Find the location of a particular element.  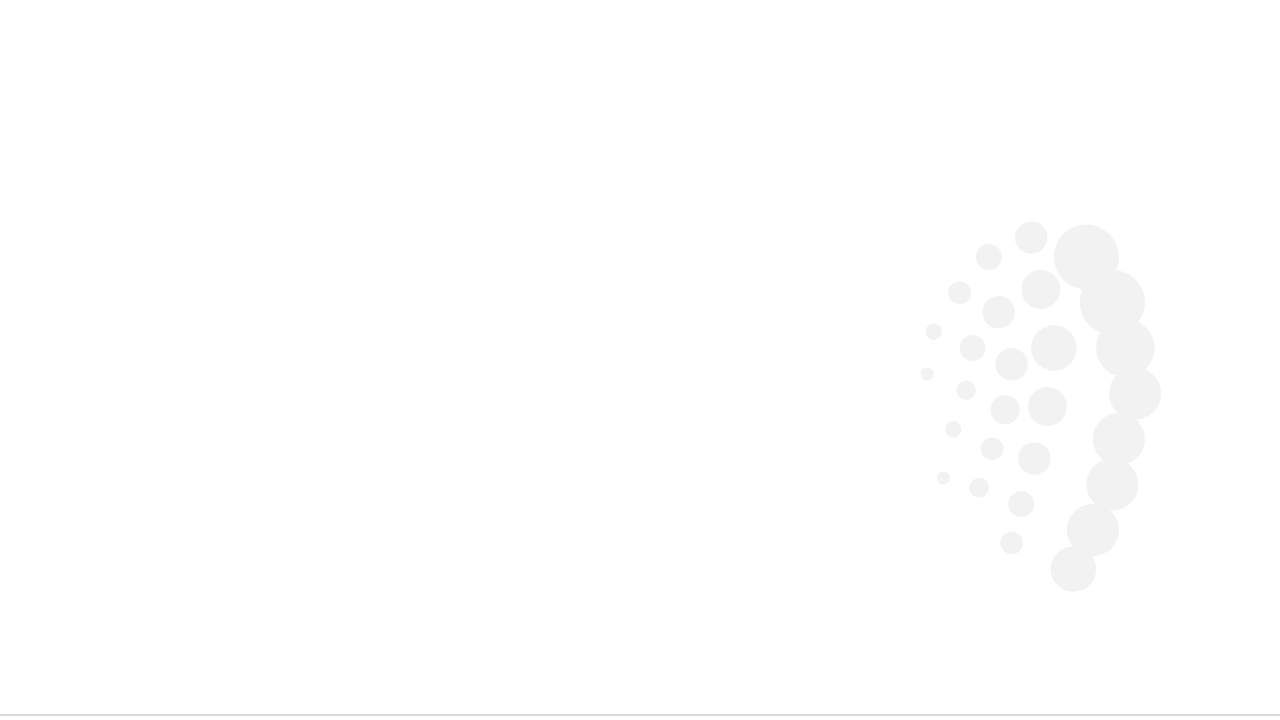

watermark-head-icon is located at coordinates (1041, 406).